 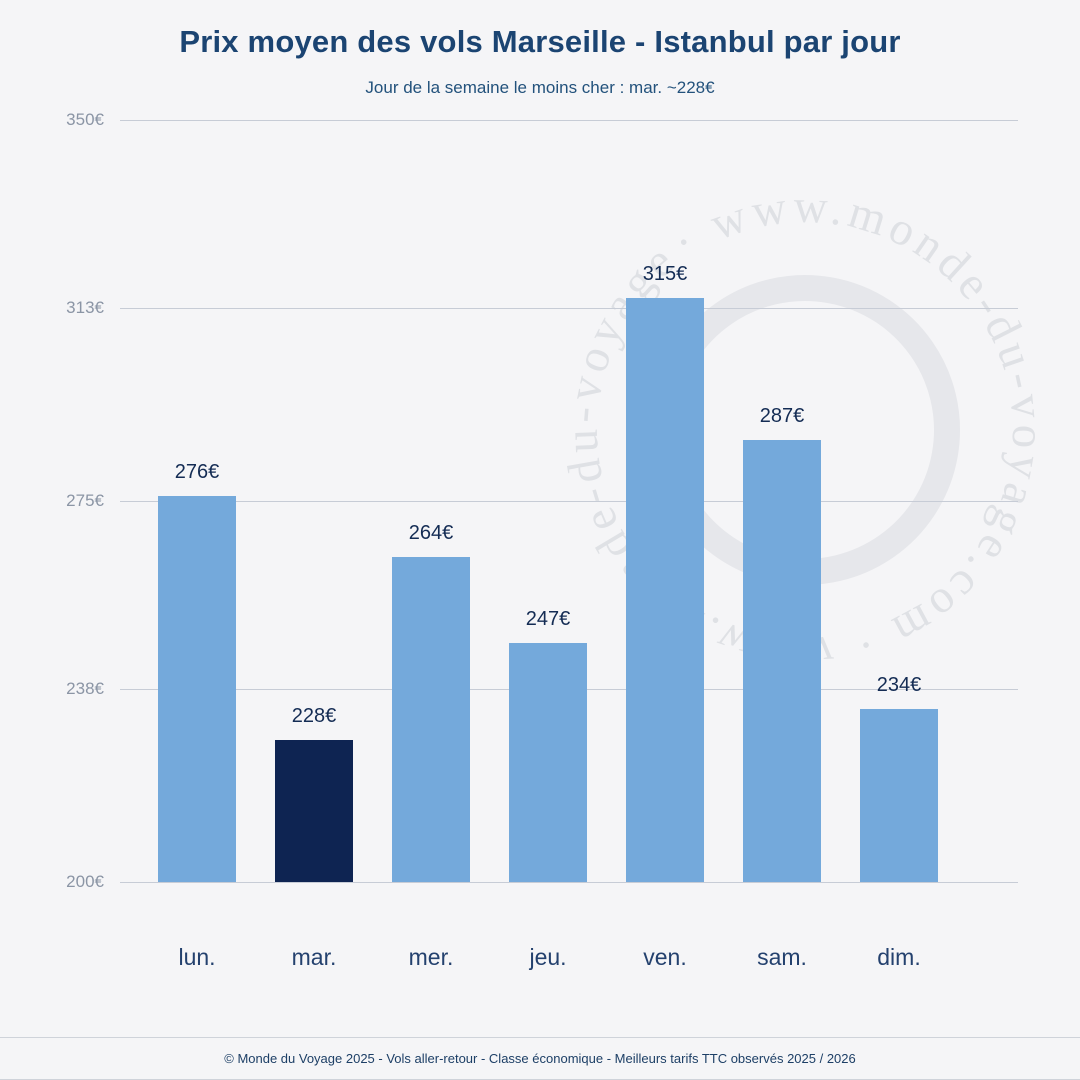 I want to click on bar-column-lun: 276€ lun., so click(x=197, y=545).